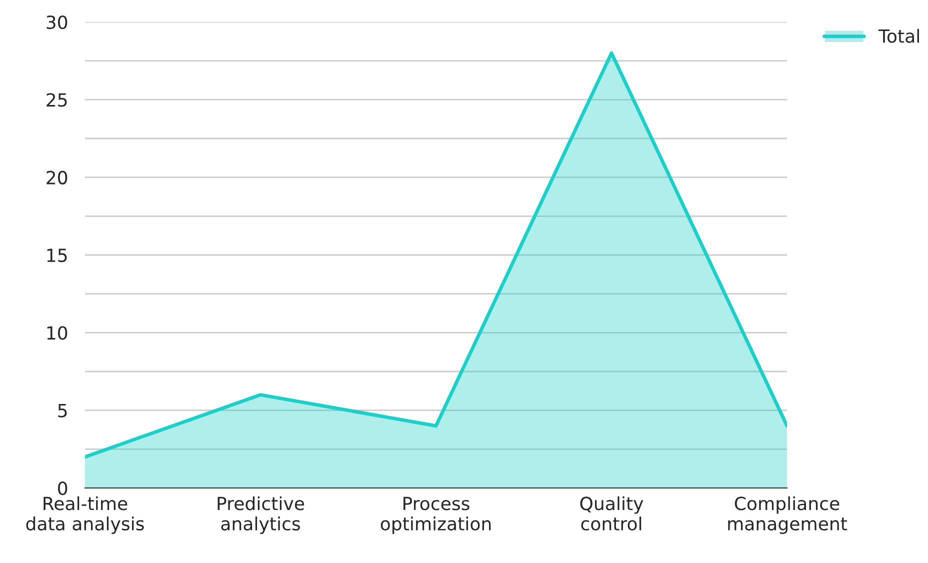 The image size is (928, 563). What do you see at coordinates (612, 513) in the screenshot?
I see `x-tick-label: Quality control` at bounding box center [612, 513].